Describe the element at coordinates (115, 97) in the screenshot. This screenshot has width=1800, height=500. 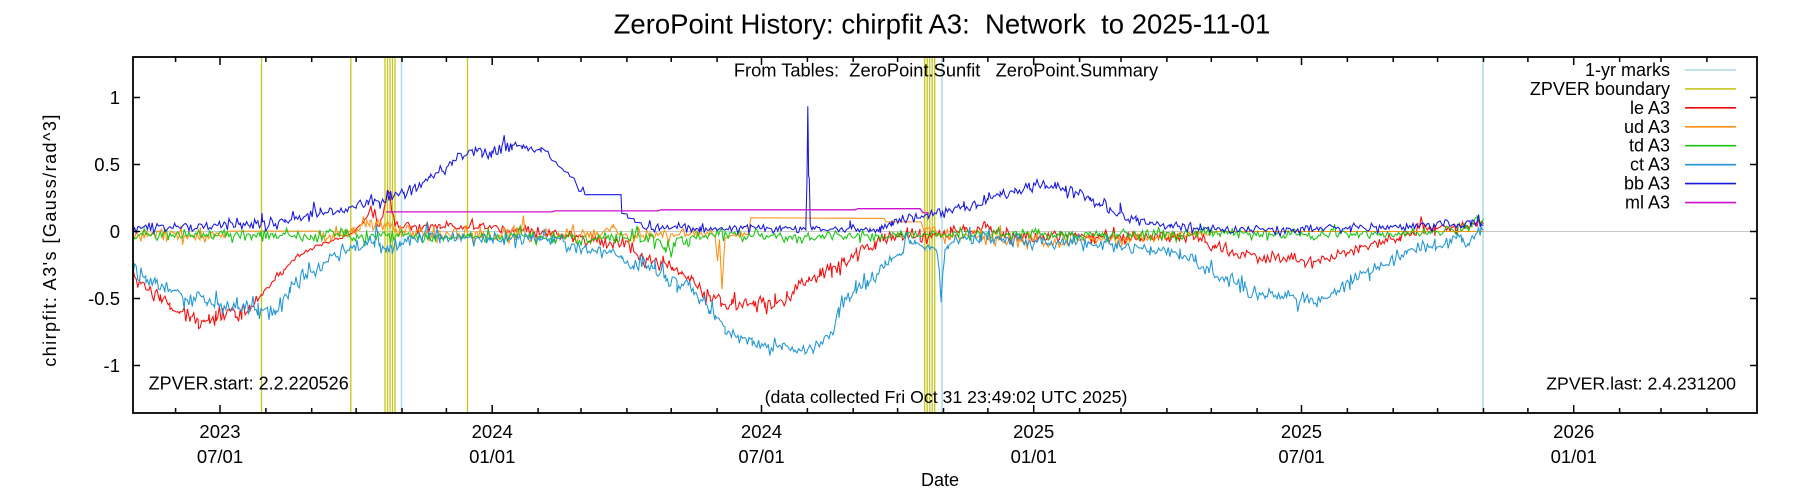
I see `svg-text: 1` at that location.